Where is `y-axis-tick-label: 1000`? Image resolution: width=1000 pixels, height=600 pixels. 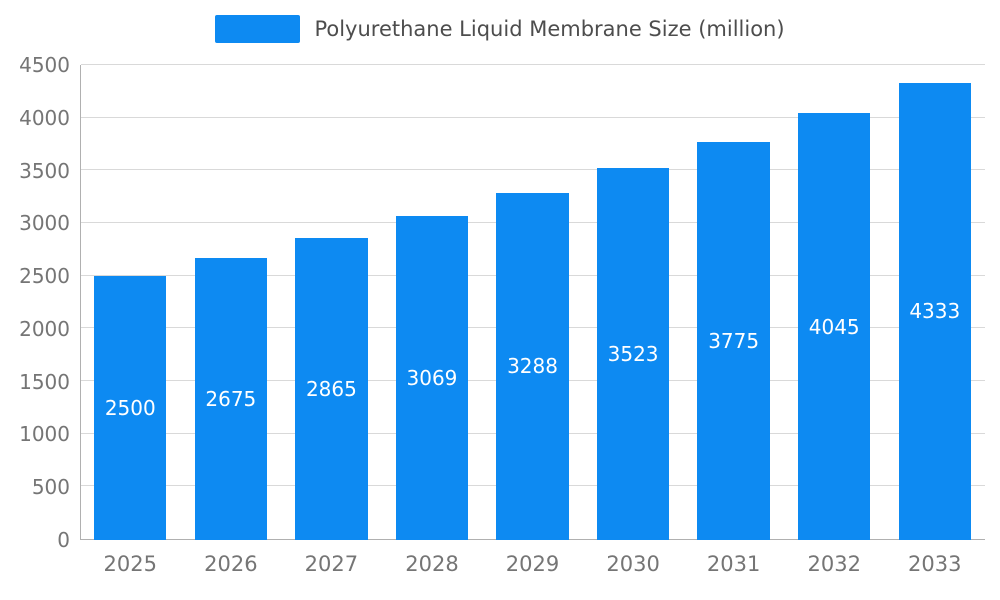 y-axis-tick-label: 1000 is located at coordinates (44, 434).